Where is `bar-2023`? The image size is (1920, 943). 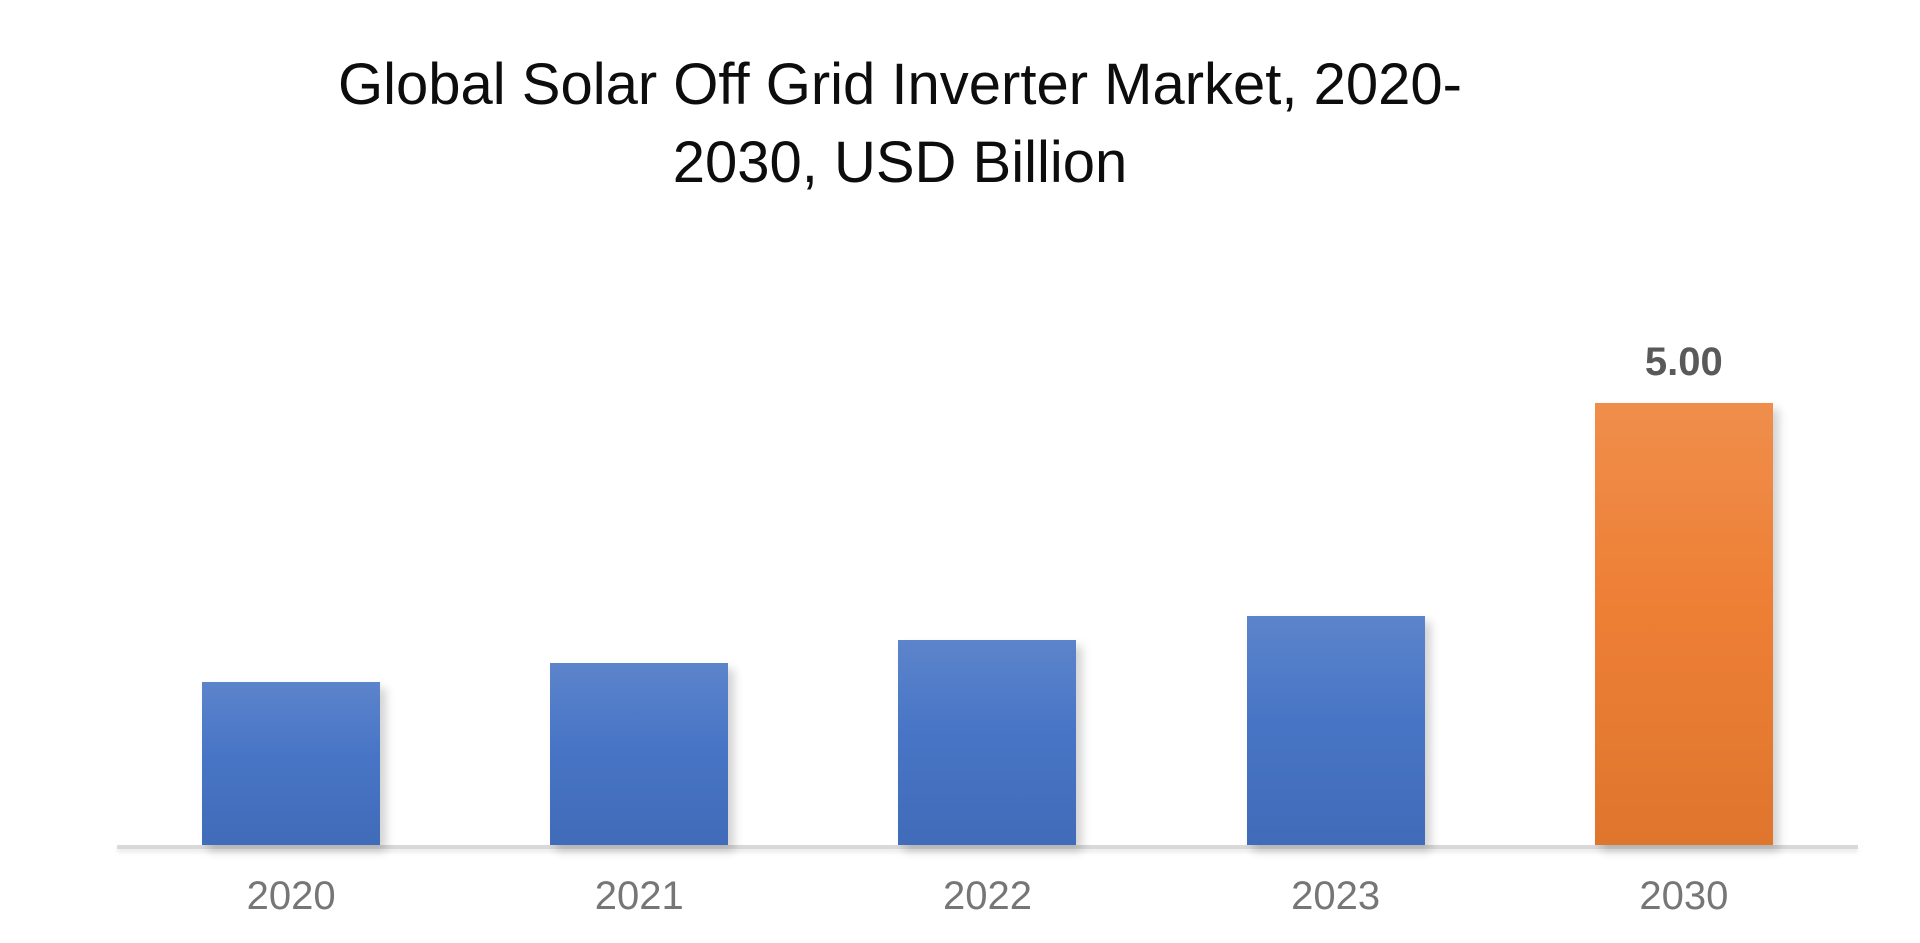 bar-2023 is located at coordinates (1335, 730).